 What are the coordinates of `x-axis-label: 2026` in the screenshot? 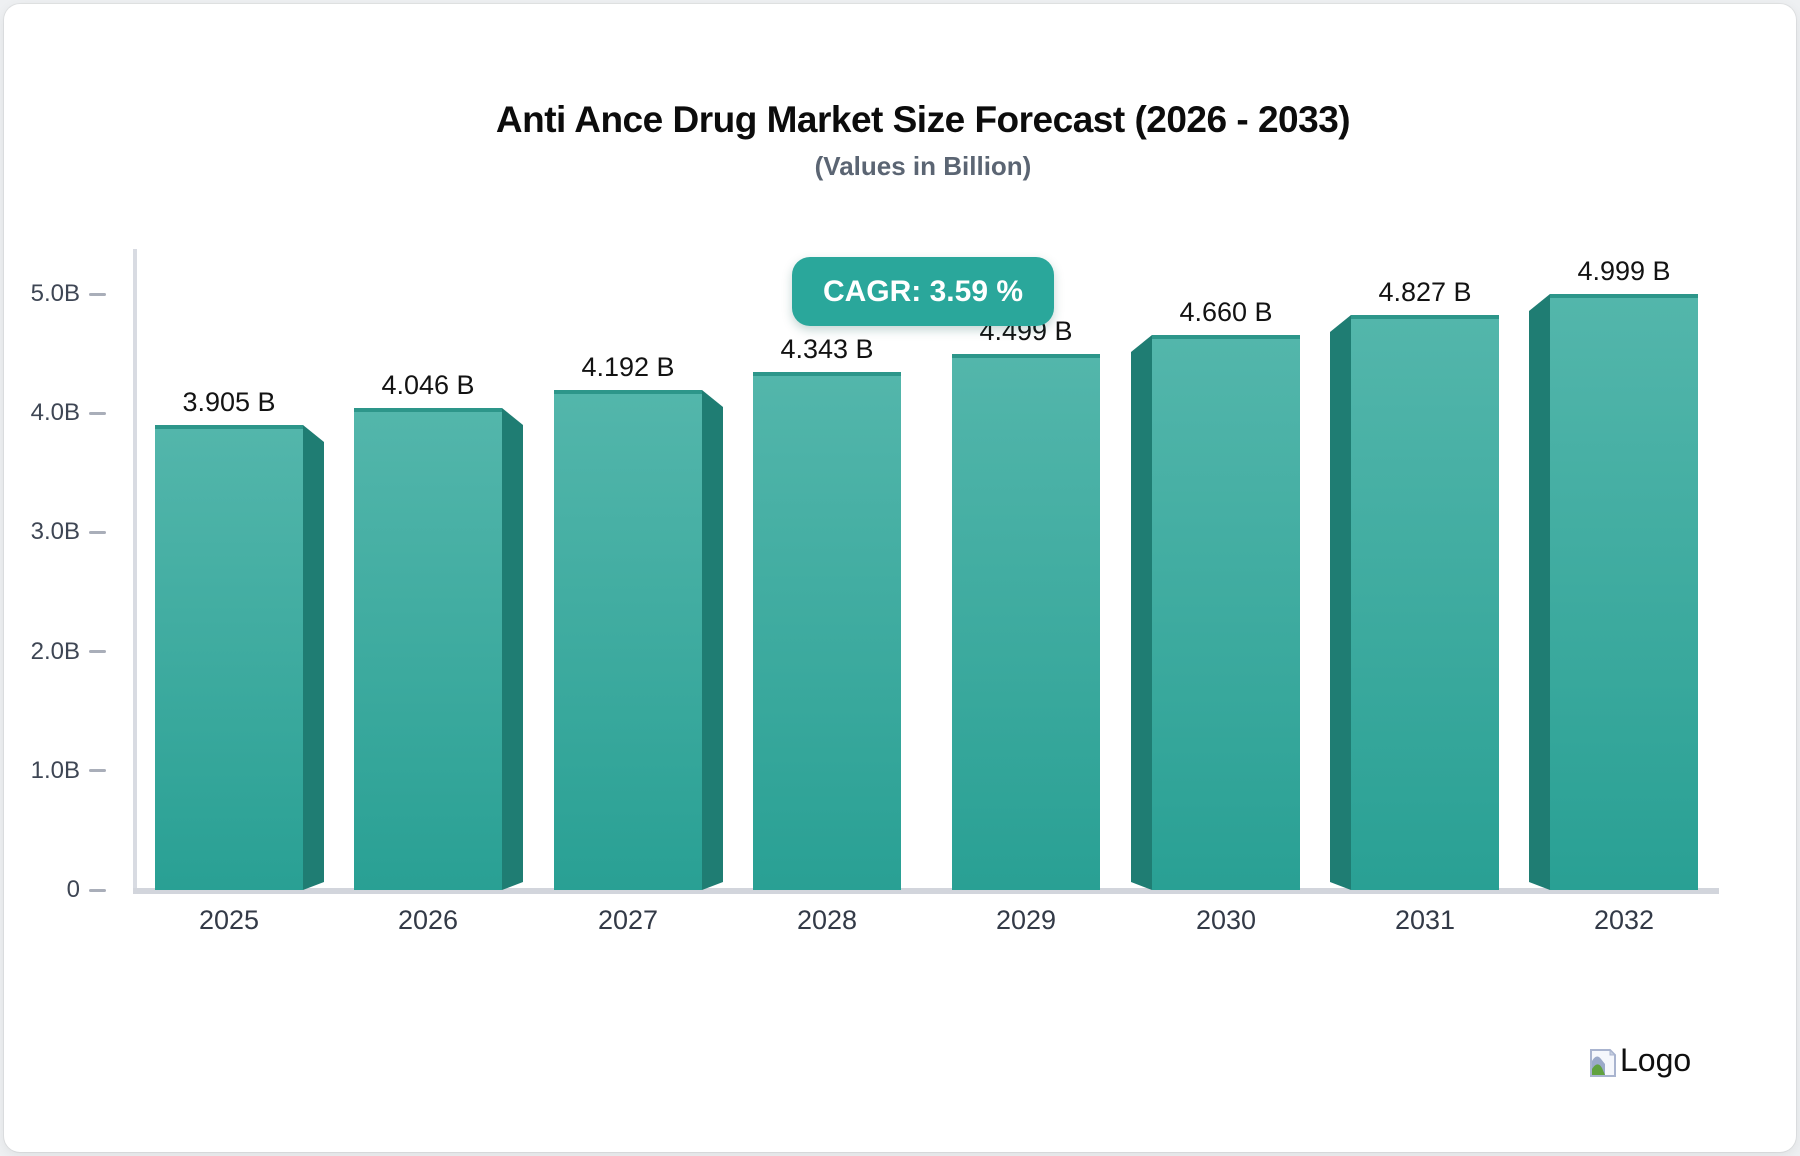 It's located at (428, 920).